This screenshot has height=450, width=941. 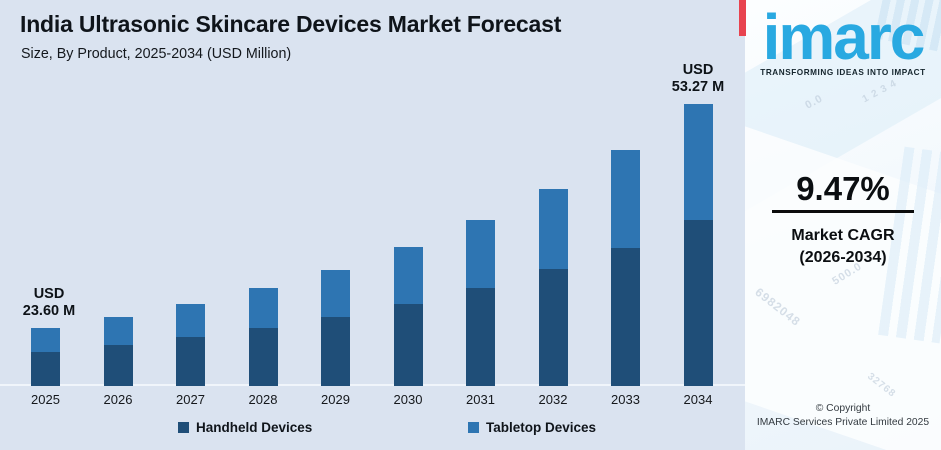 I want to click on cagr-divider, so click(x=843, y=211).